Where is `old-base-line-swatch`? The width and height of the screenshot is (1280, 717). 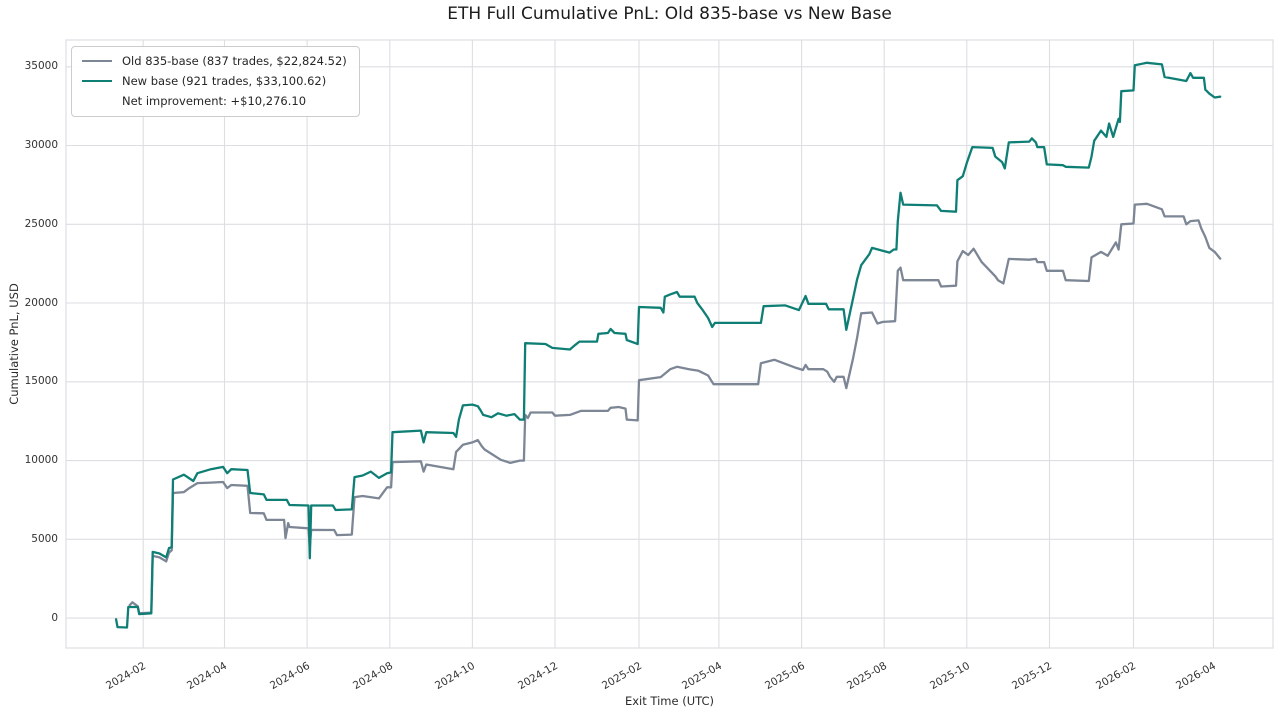 old-base-line-swatch is located at coordinates (97, 61).